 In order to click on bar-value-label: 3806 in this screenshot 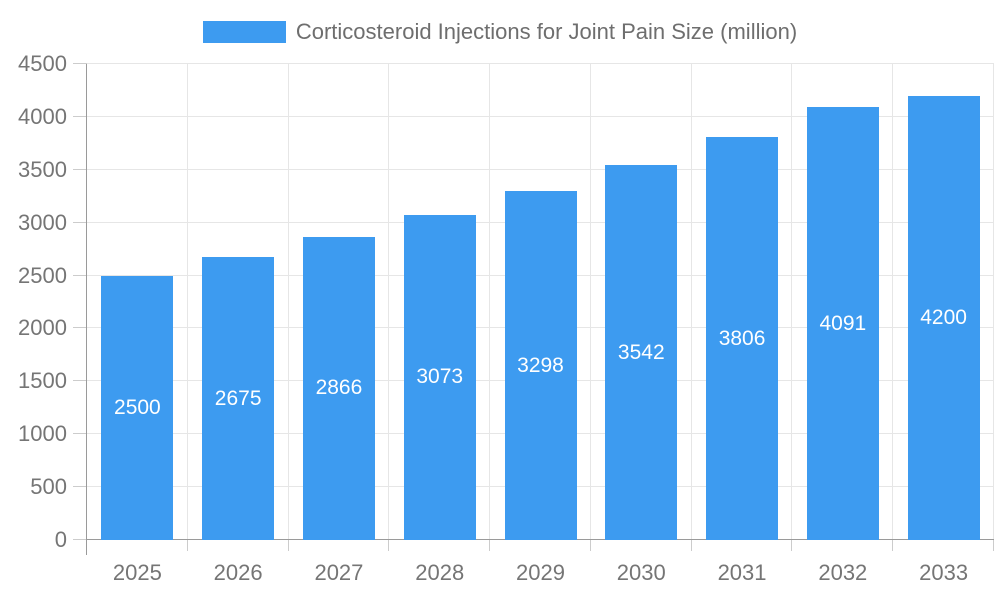, I will do `click(742, 338)`.